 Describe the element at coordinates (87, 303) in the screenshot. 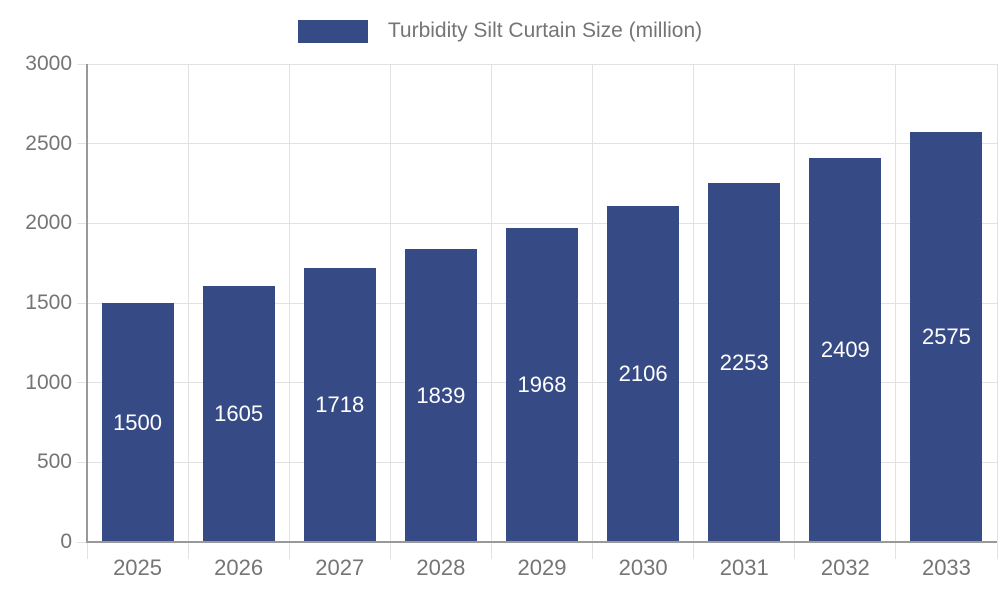

I see `y-axis-line` at that location.